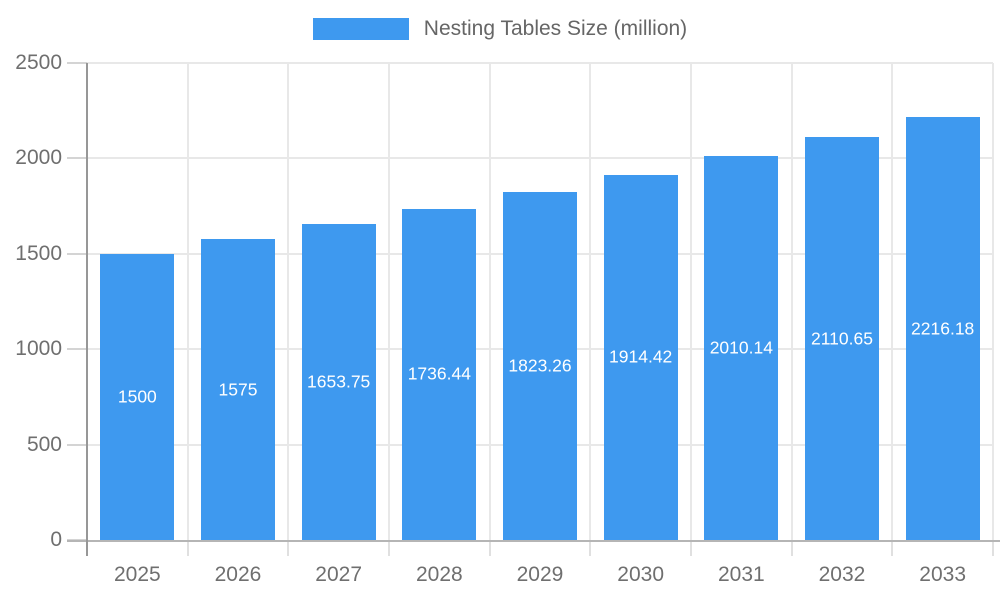 The image size is (1000, 600). I want to click on y-axis-label: 1000, so click(38, 349).